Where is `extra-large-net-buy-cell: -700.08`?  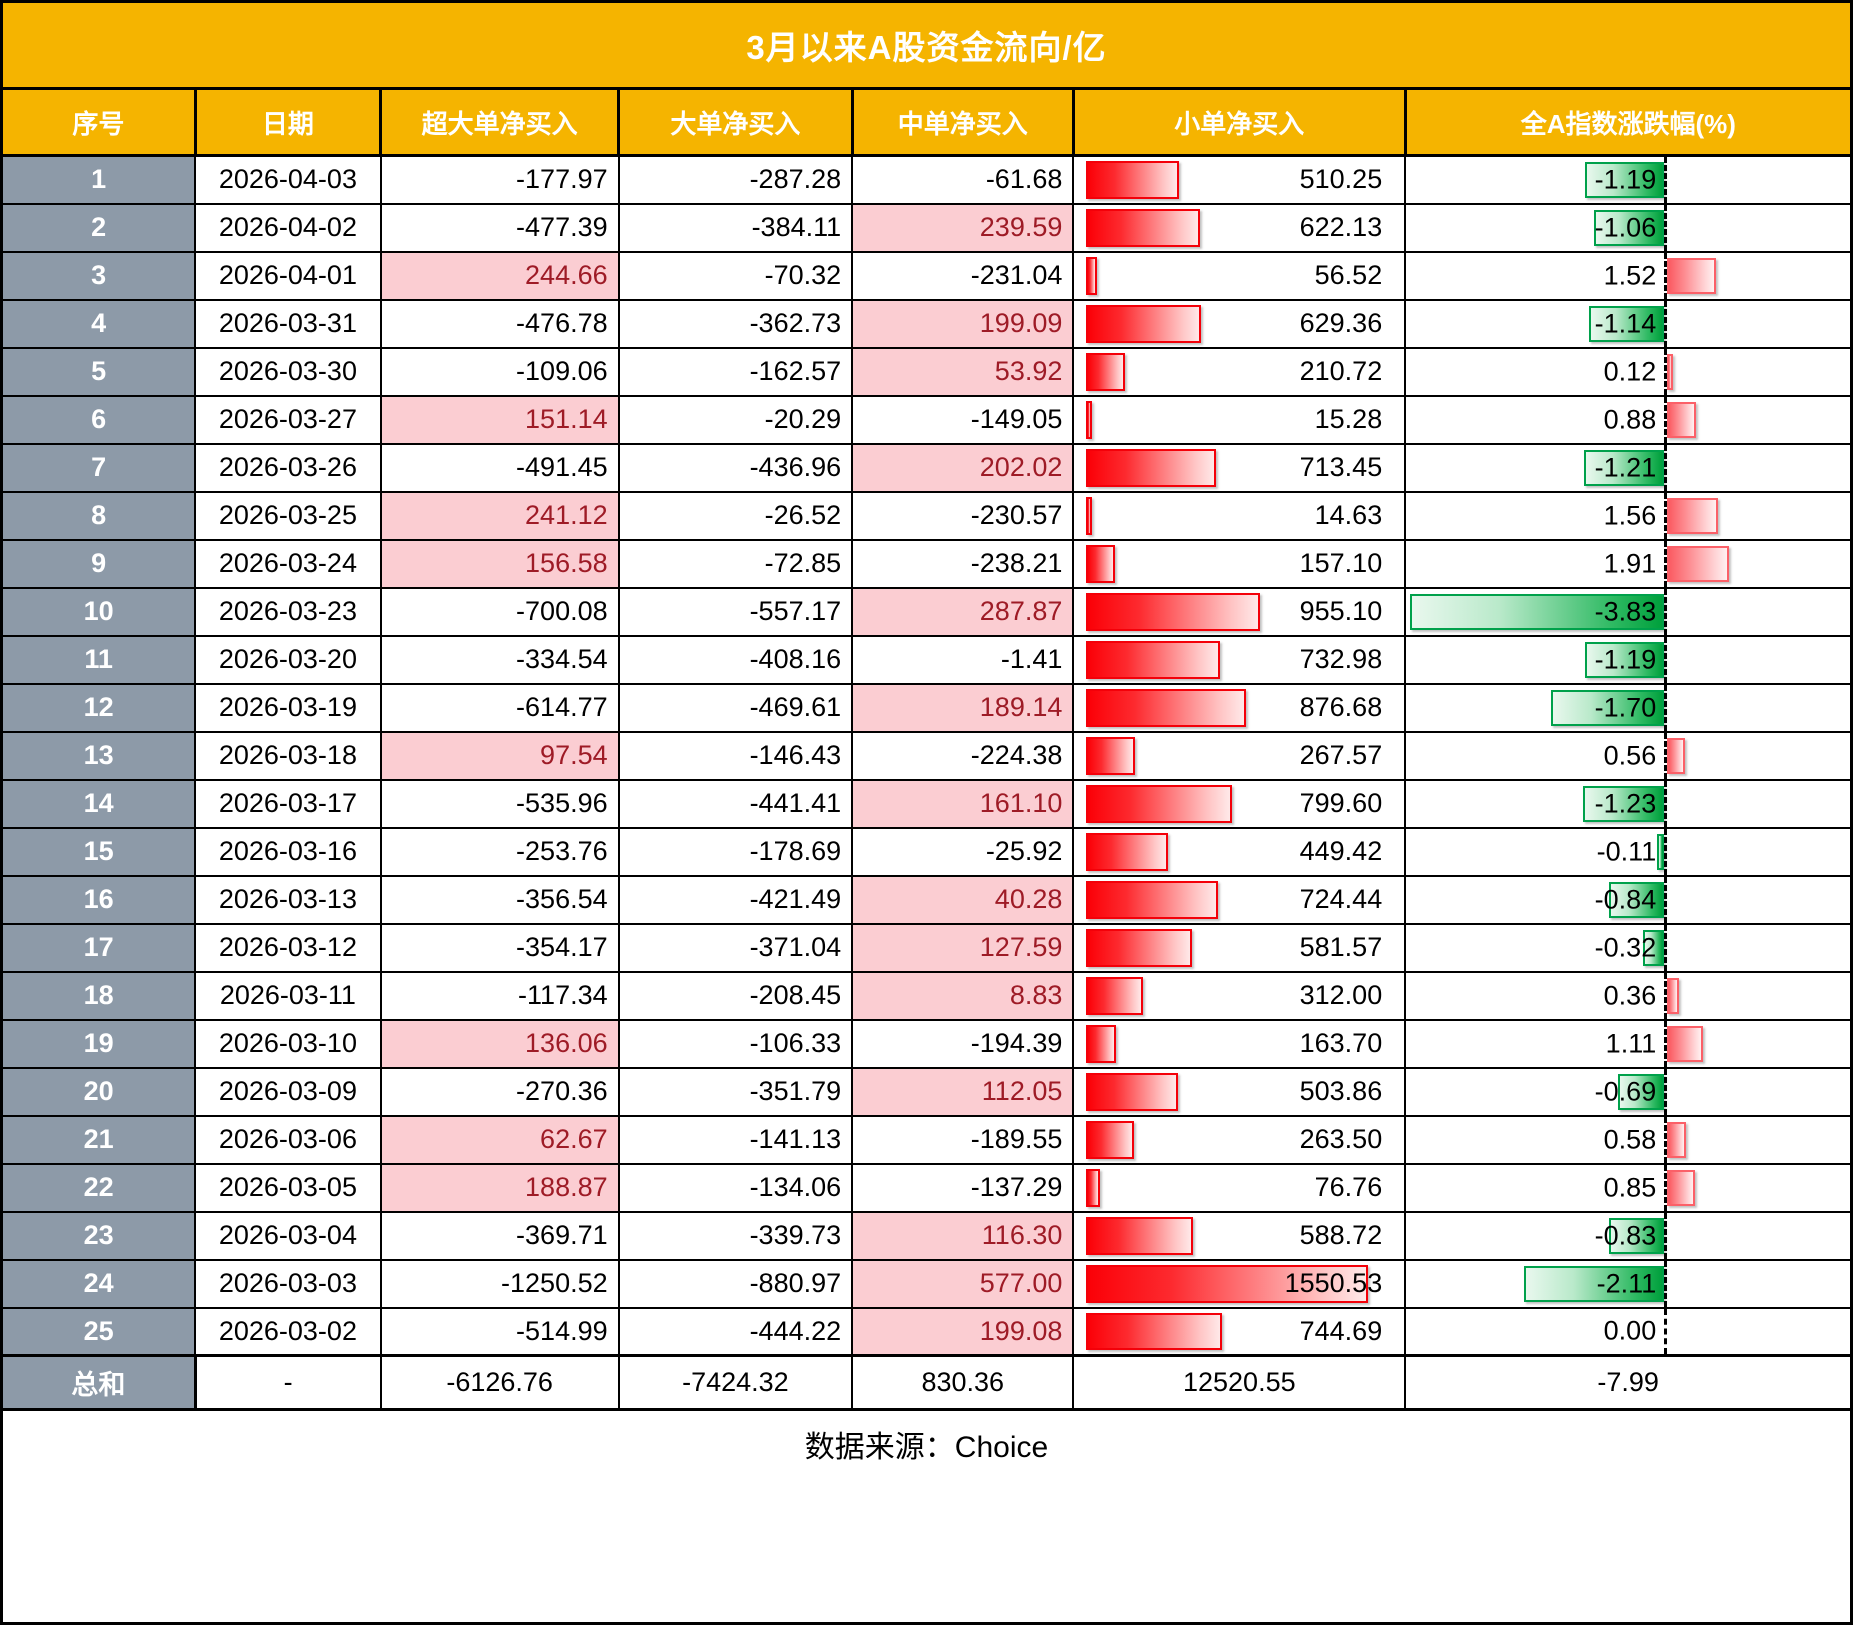 extra-large-net-buy-cell: -700.08 is located at coordinates (500, 612).